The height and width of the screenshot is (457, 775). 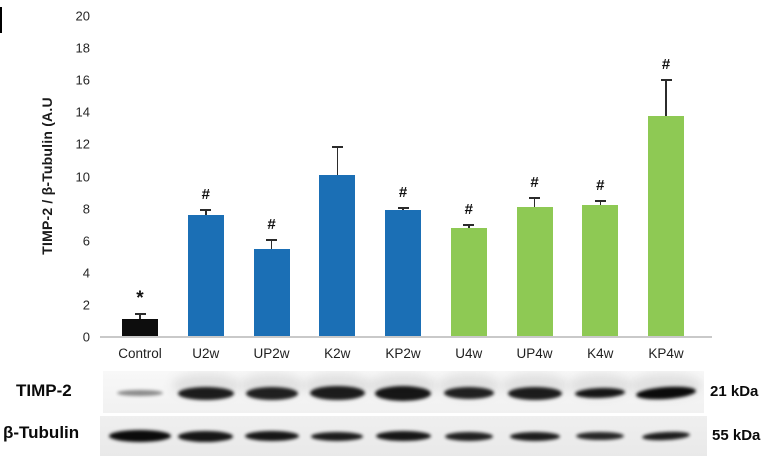 What do you see at coordinates (271, 292) in the screenshot?
I see `bar-up2w` at bounding box center [271, 292].